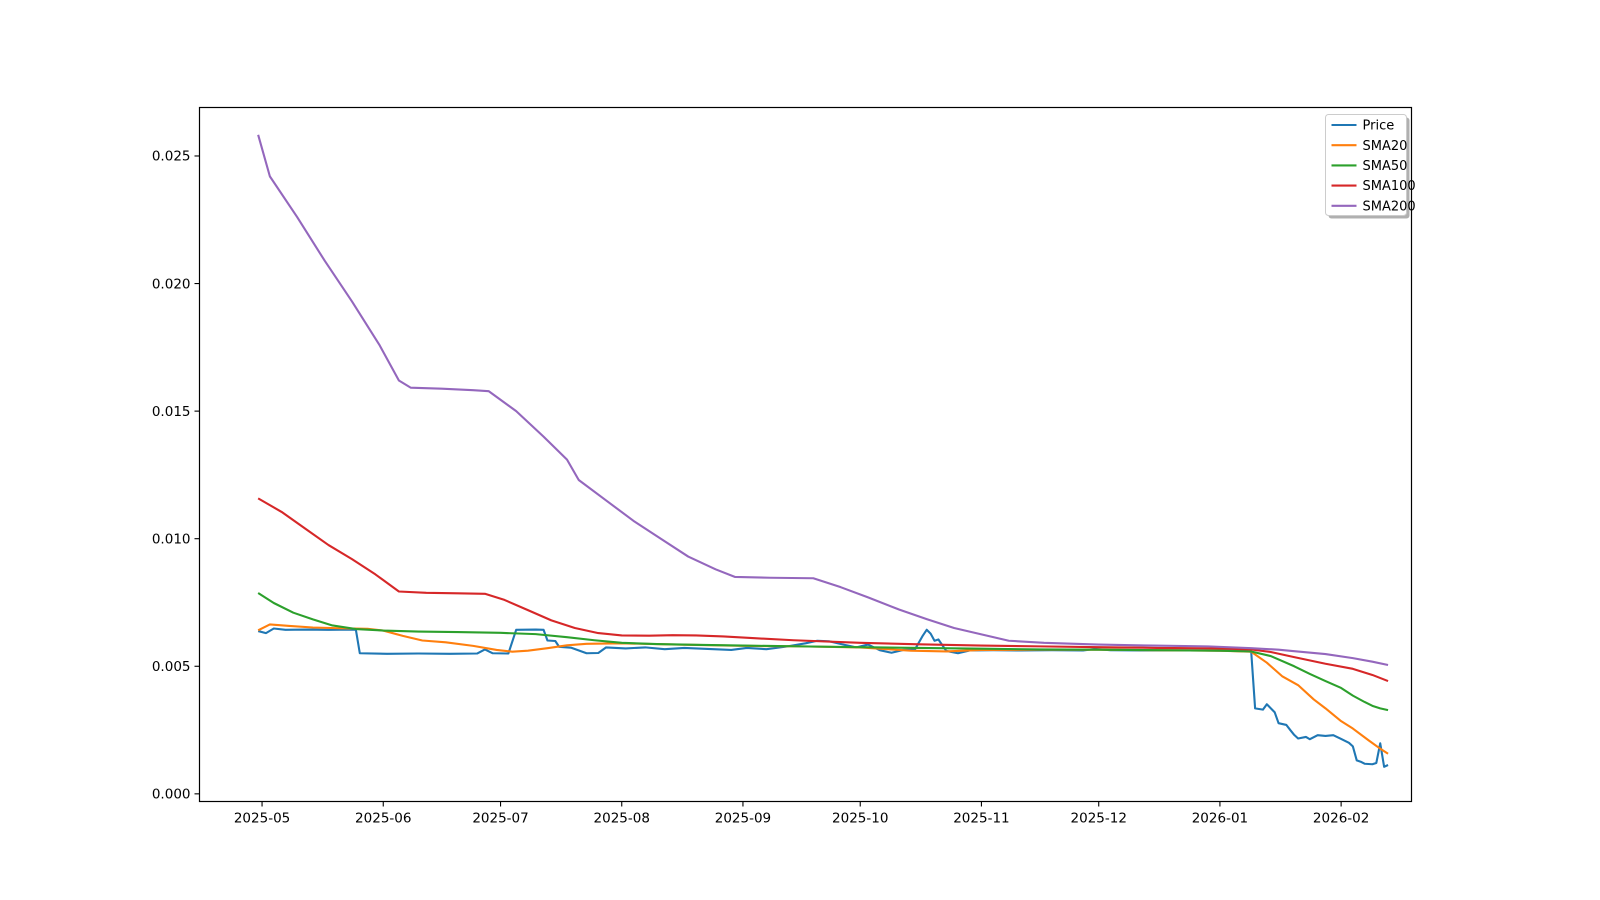 The height and width of the screenshot is (900, 1600). Describe the element at coordinates (1379, 126) in the screenshot. I see `legend-label: Price` at that location.